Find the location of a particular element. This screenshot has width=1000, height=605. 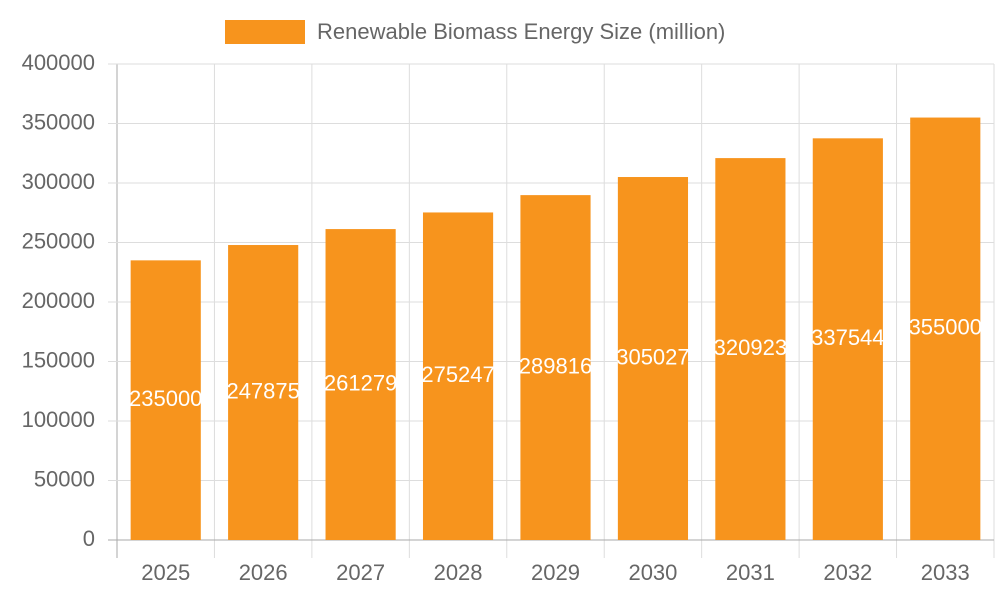

x-tick-label: 2032 is located at coordinates (847, 572).